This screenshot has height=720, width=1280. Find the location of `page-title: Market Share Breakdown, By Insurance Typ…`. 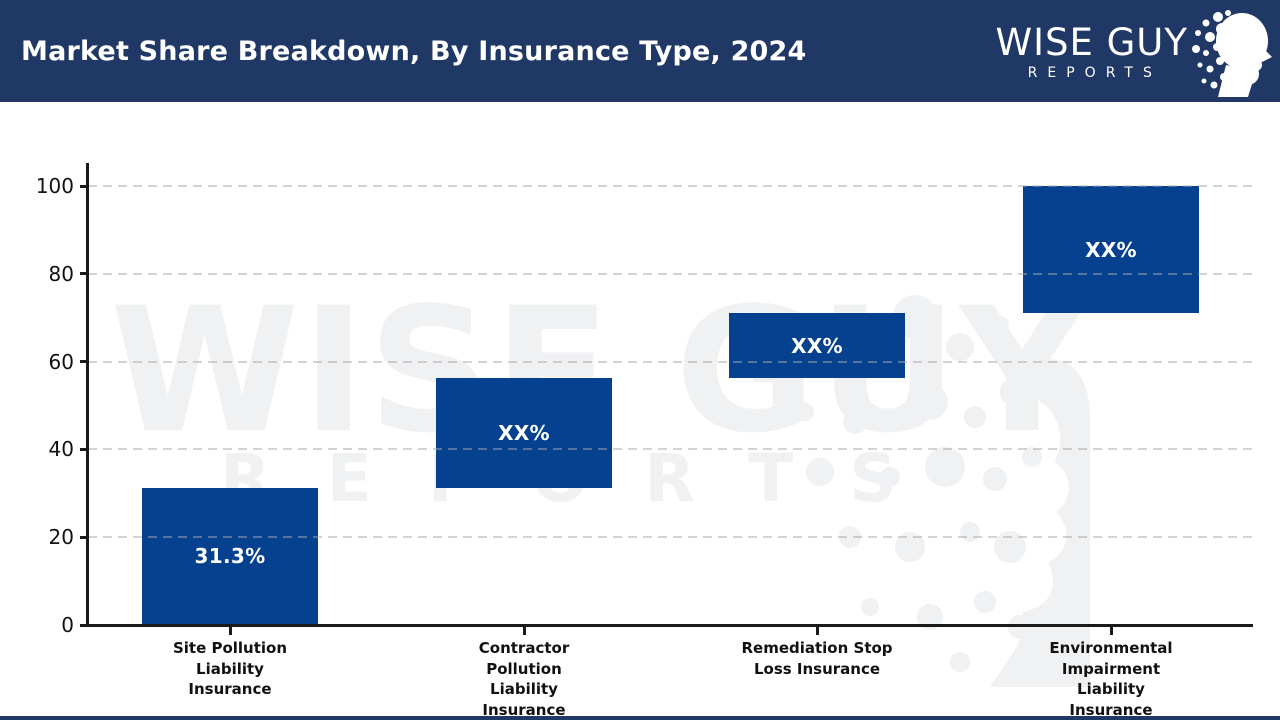

page-title: Market Share Breakdown, By Insurance Typ… is located at coordinates (414, 51).